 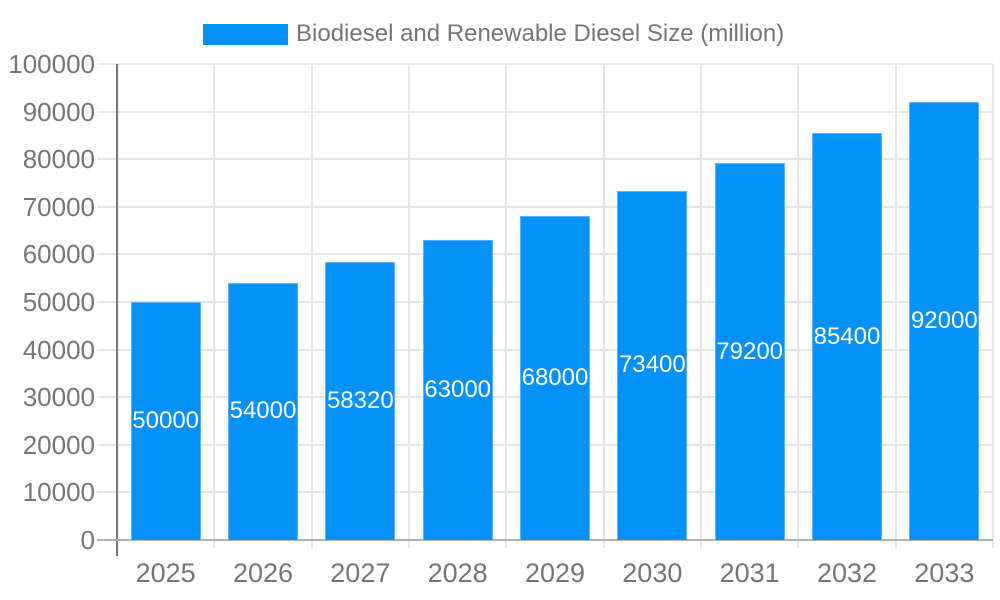 I want to click on bar-value-label: 73400, so click(x=652, y=365).